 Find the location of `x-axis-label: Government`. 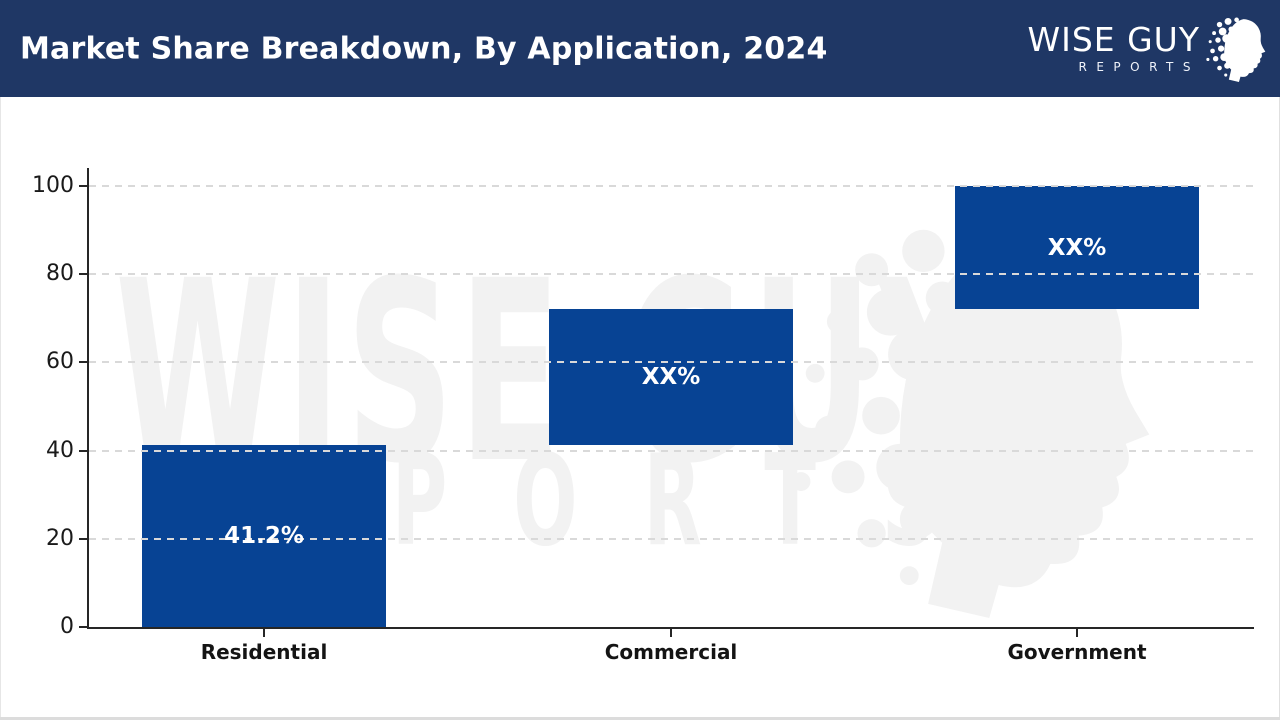

x-axis-label: Government is located at coordinates (1077, 652).